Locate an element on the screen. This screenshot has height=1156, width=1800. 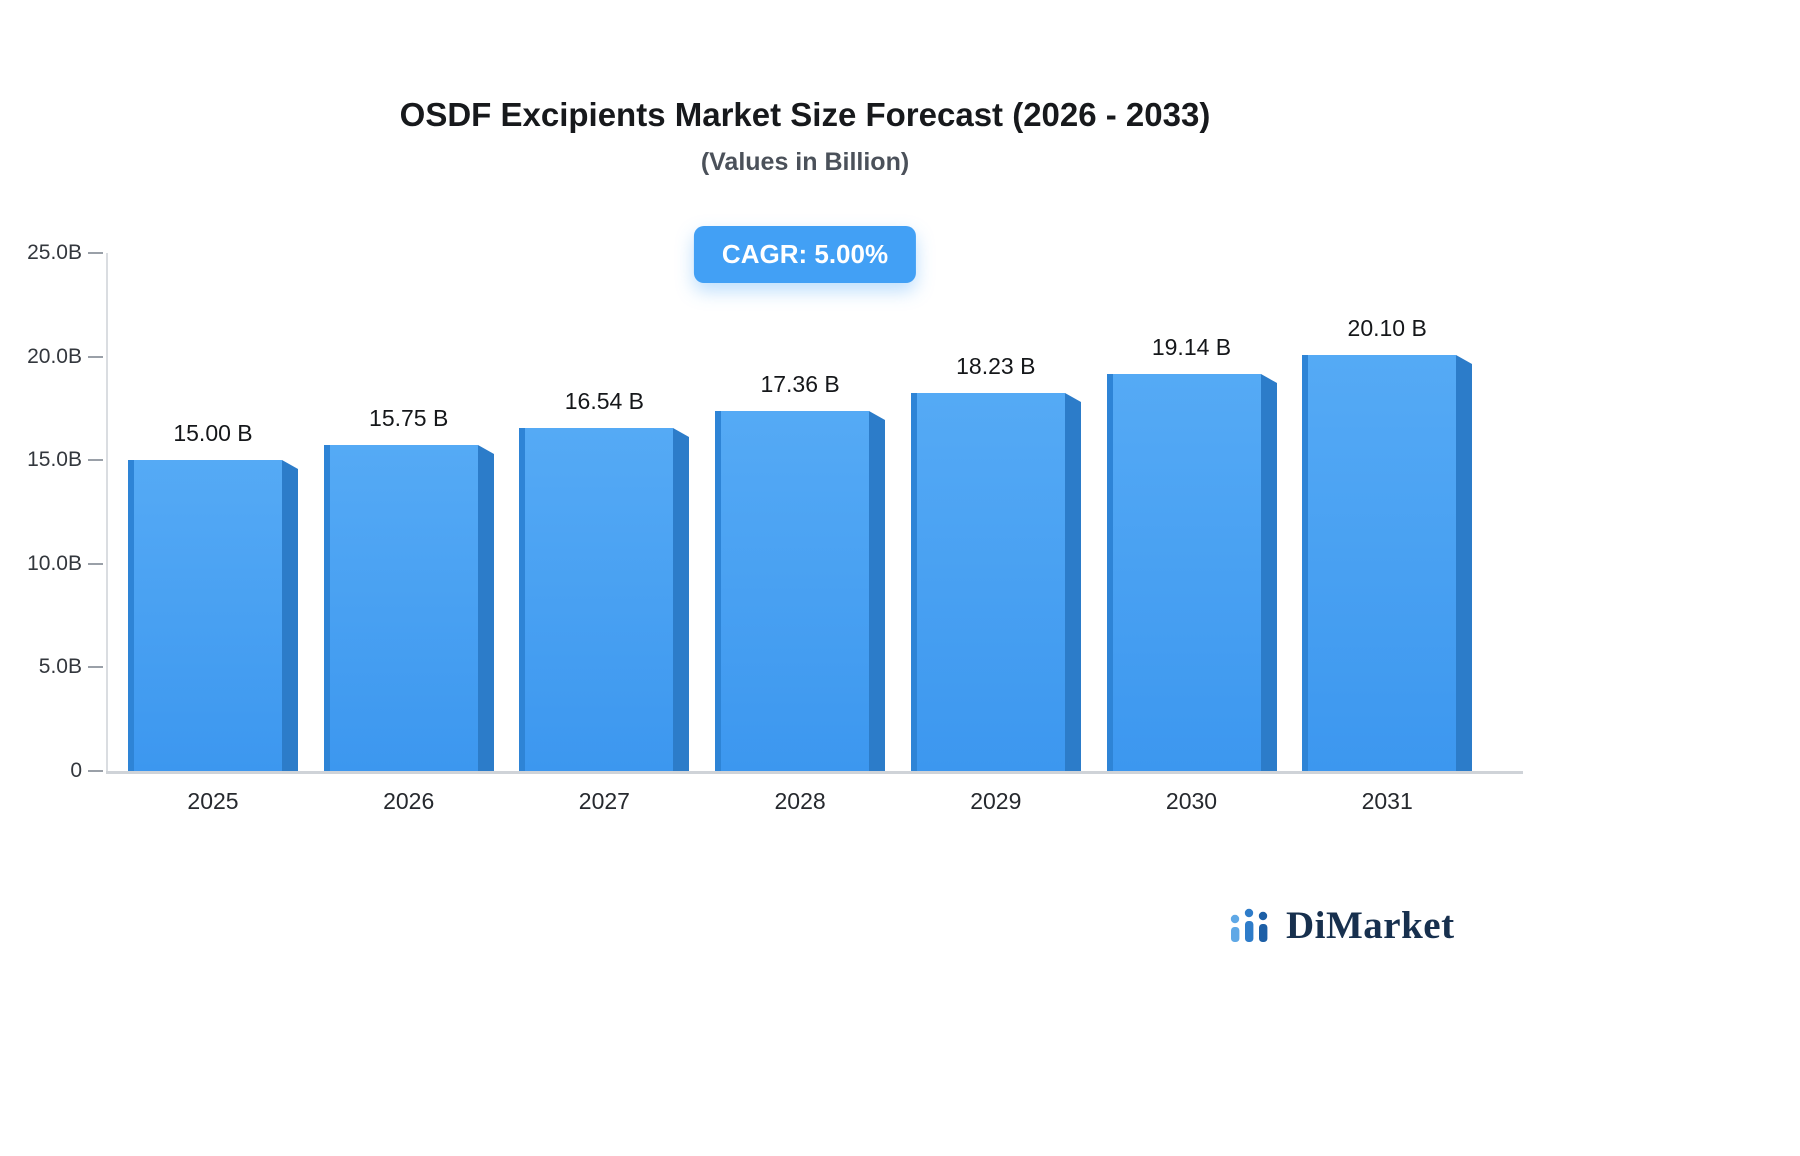
bar-2026 is located at coordinates (408, 607).